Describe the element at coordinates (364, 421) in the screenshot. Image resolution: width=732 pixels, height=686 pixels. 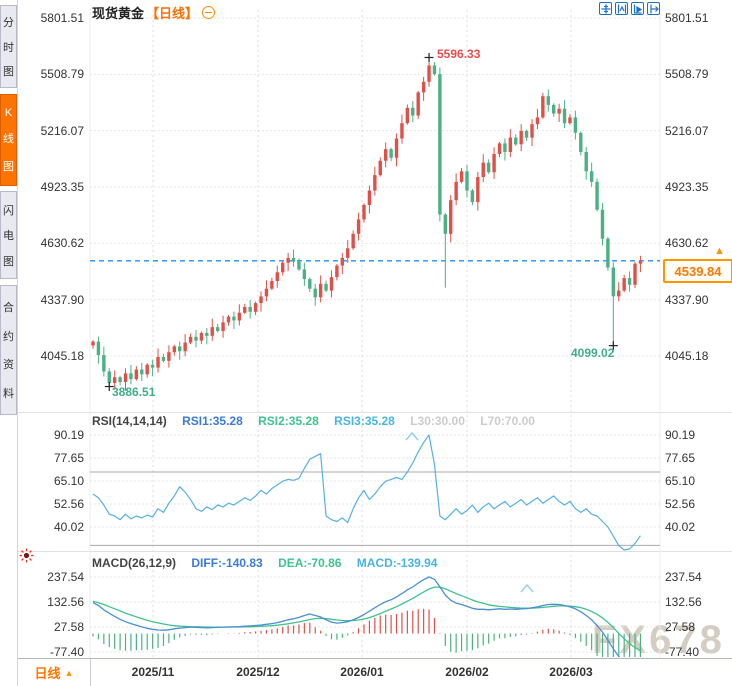
I see `rsi3-value: RSI3:35.28` at that location.